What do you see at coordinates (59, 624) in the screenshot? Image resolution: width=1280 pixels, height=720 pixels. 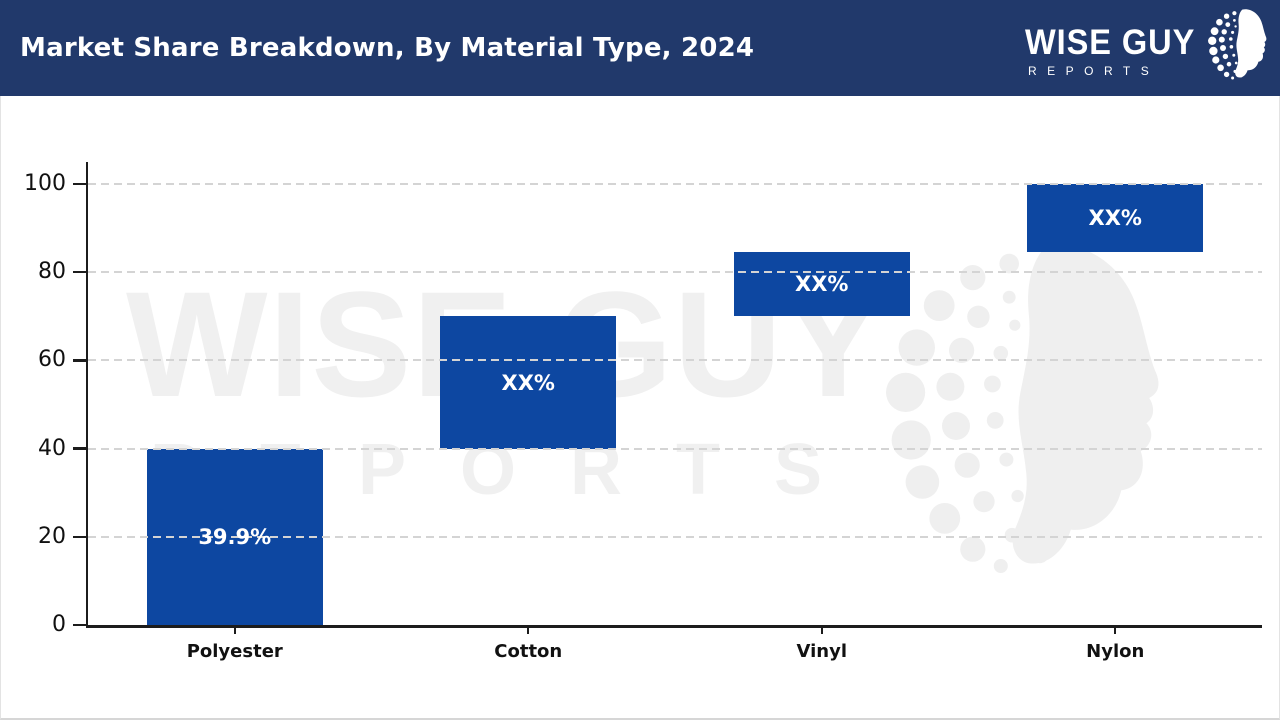 I see `y-tick-label-0: 0` at bounding box center [59, 624].